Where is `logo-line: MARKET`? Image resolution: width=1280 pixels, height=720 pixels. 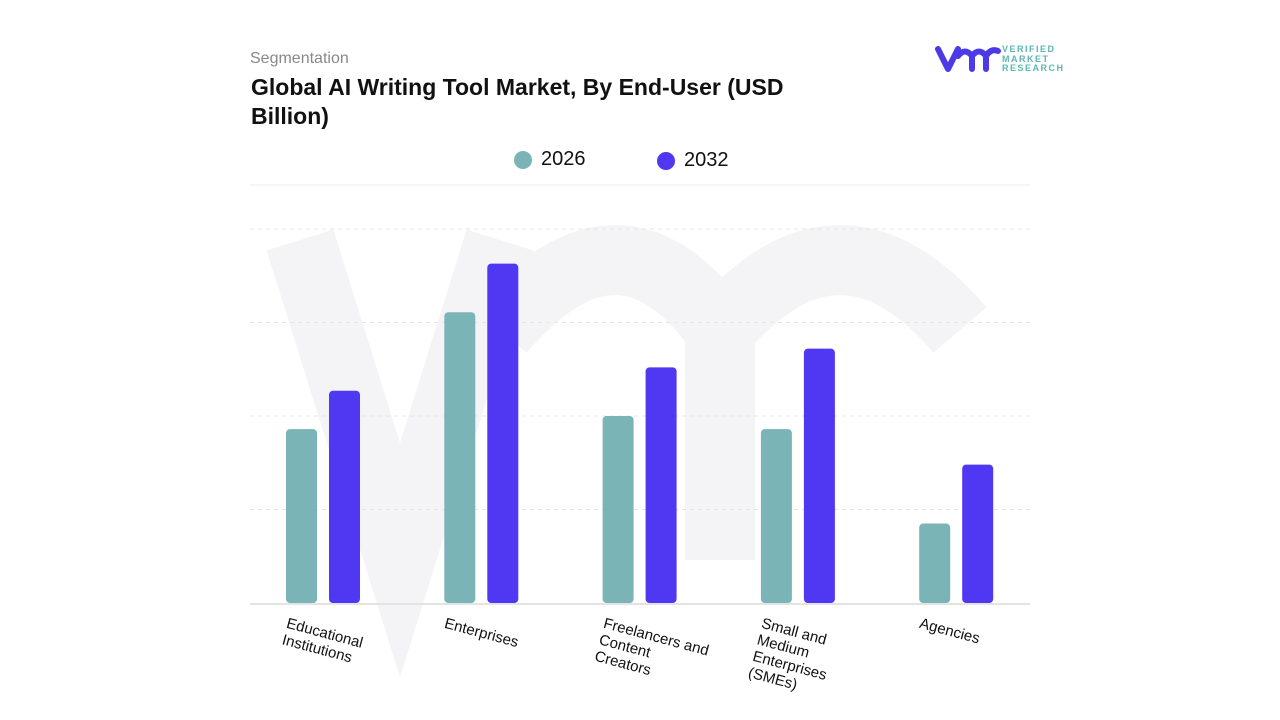 logo-line: MARKET is located at coordinates (1026, 58).